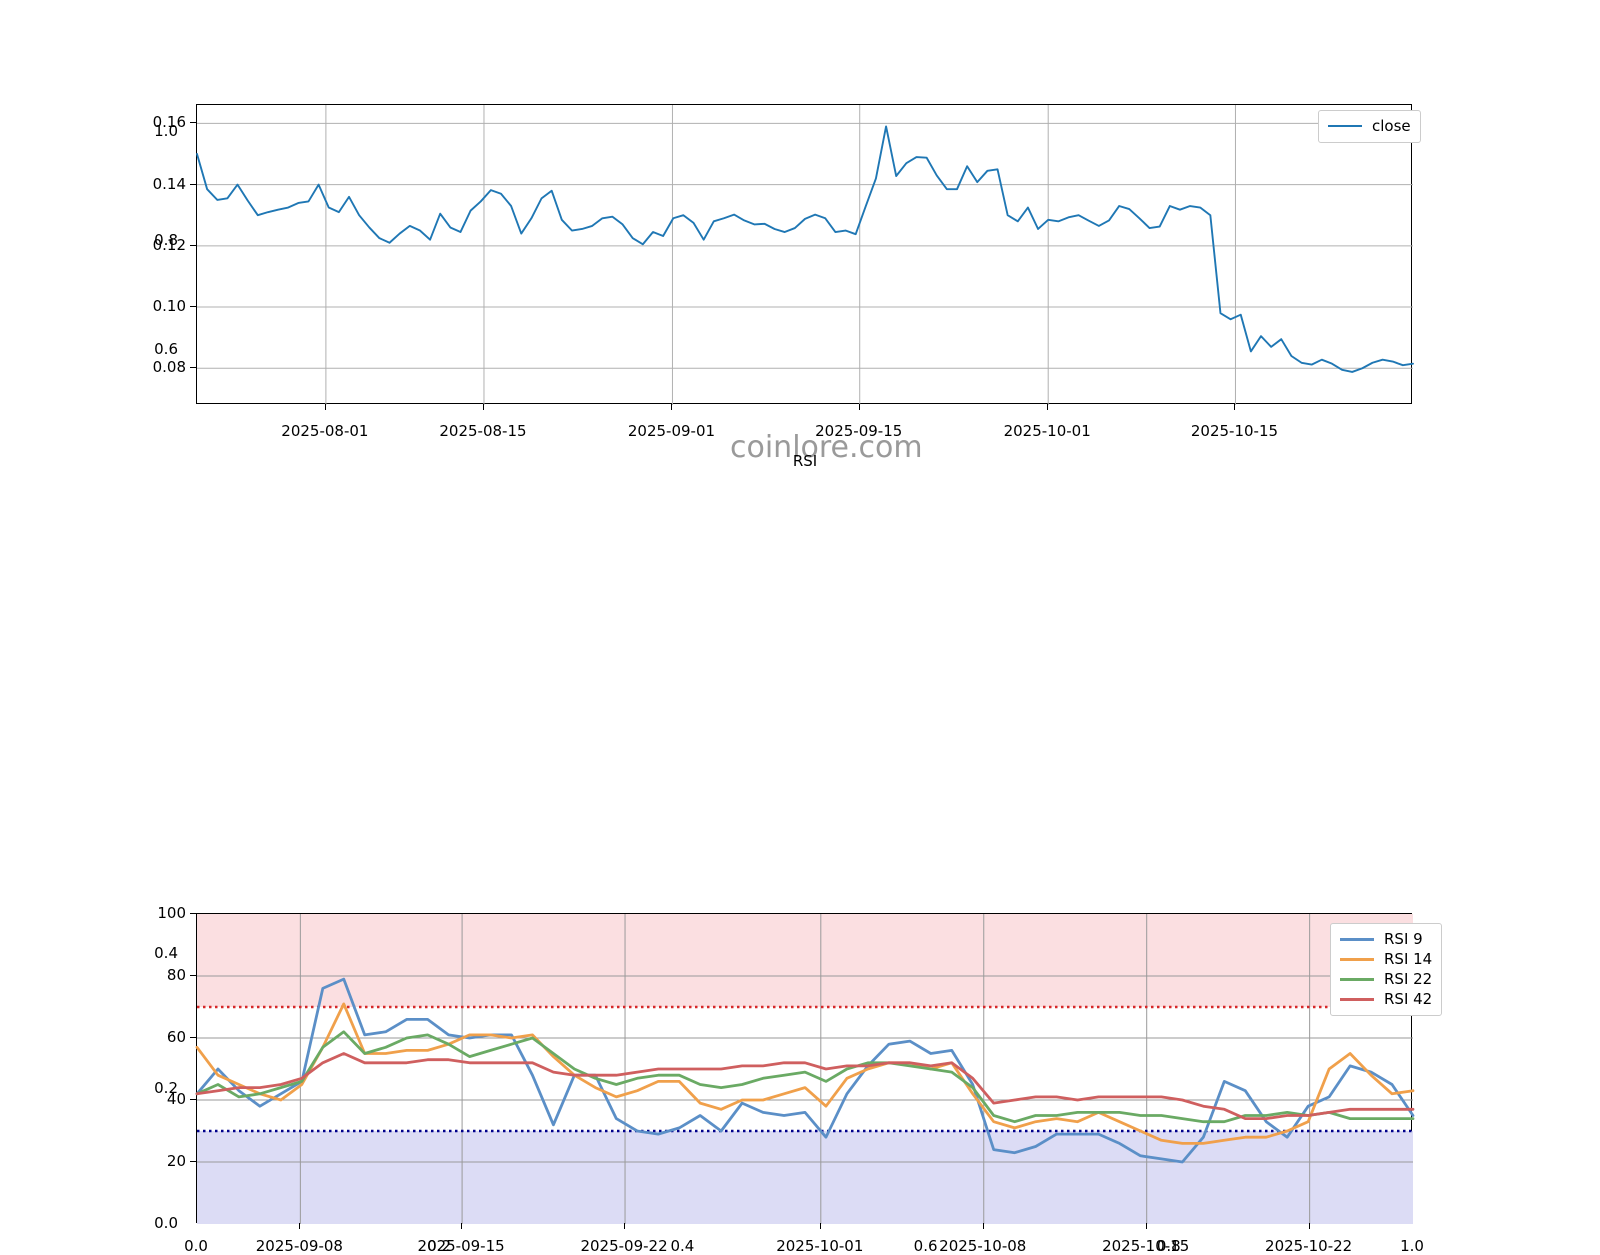 This screenshot has width=1600, height=1255. I want to click on price-x-tick: 2025-09-01, so click(671, 431).